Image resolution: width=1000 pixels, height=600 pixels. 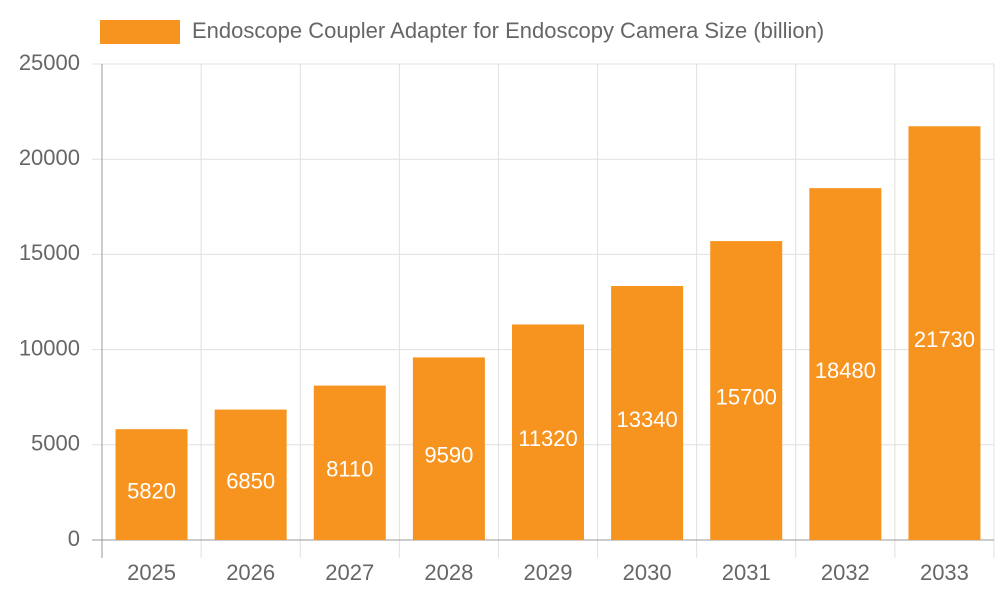 I want to click on y-tick-label: 15000, so click(x=49, y=252).